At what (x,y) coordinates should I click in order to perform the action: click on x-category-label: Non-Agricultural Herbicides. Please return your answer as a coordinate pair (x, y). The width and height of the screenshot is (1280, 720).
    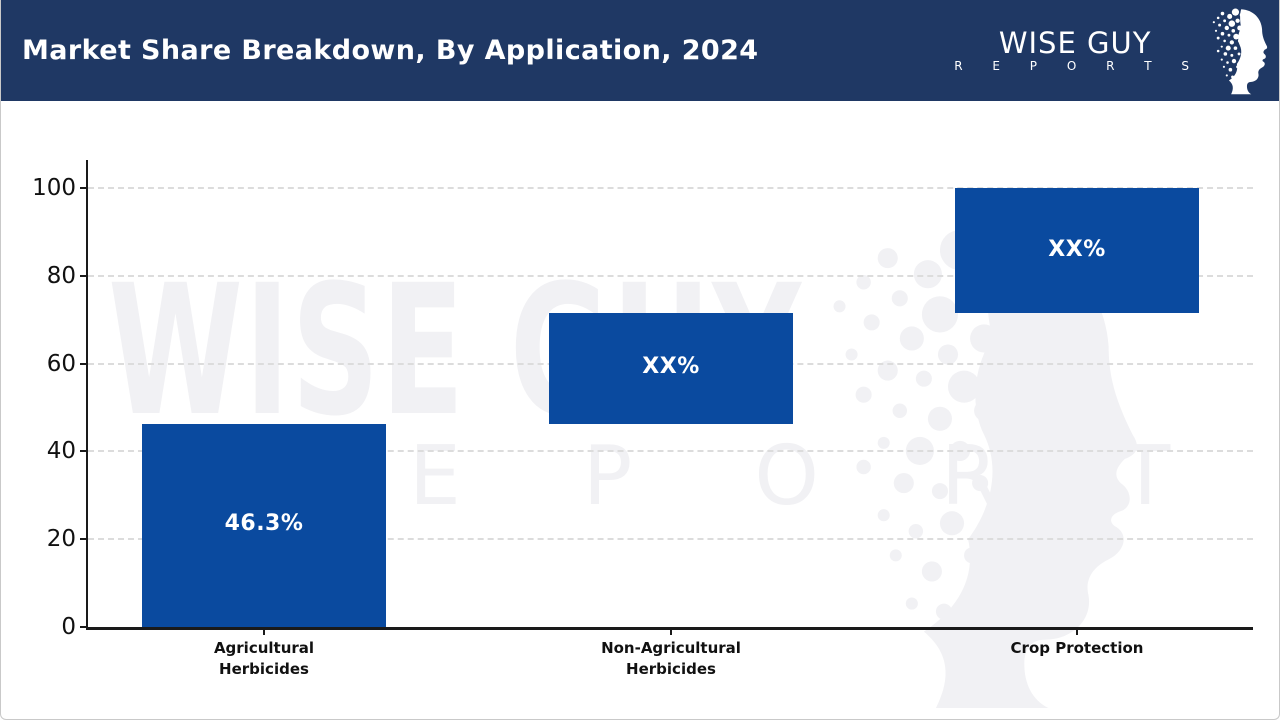
    Looking at the image, I should click on (671, 658).